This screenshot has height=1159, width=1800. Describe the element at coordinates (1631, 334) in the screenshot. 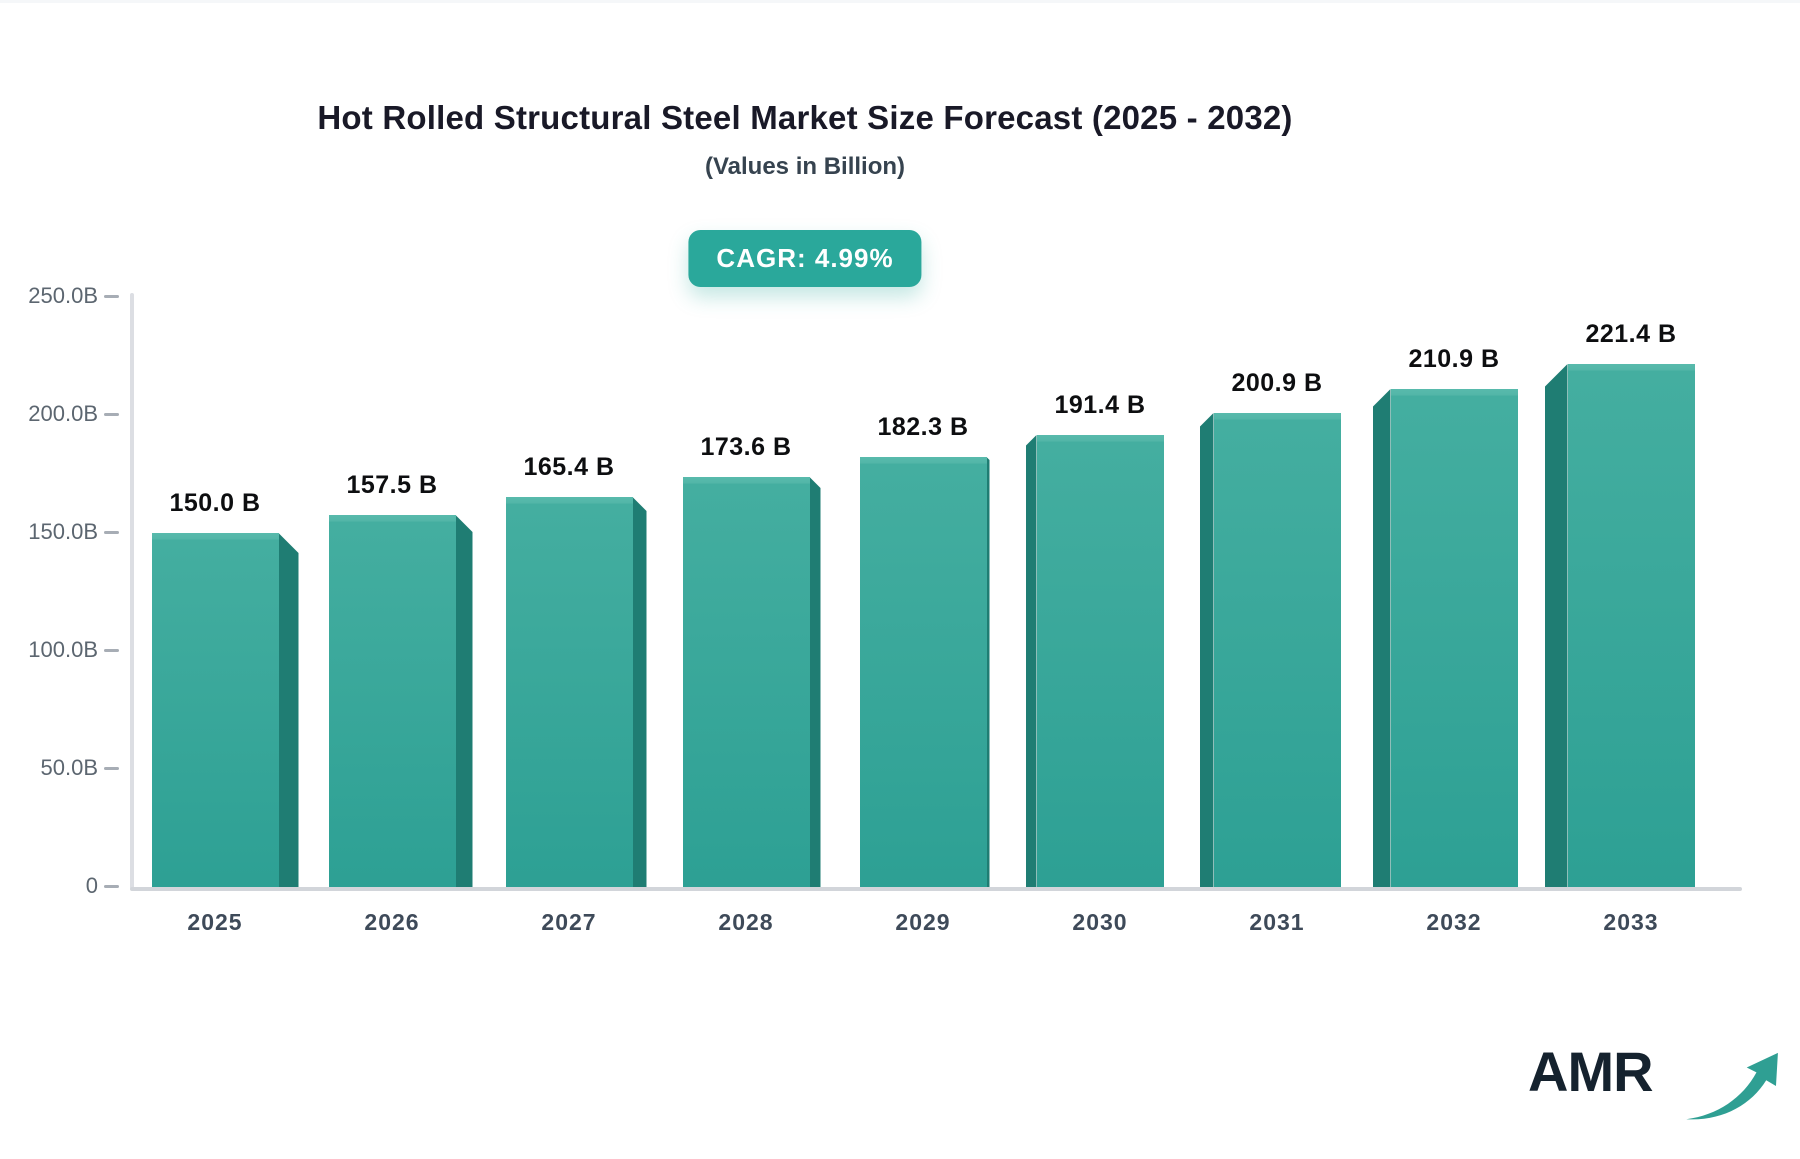

I see `bar-value-label: 221.4 B` at that location.